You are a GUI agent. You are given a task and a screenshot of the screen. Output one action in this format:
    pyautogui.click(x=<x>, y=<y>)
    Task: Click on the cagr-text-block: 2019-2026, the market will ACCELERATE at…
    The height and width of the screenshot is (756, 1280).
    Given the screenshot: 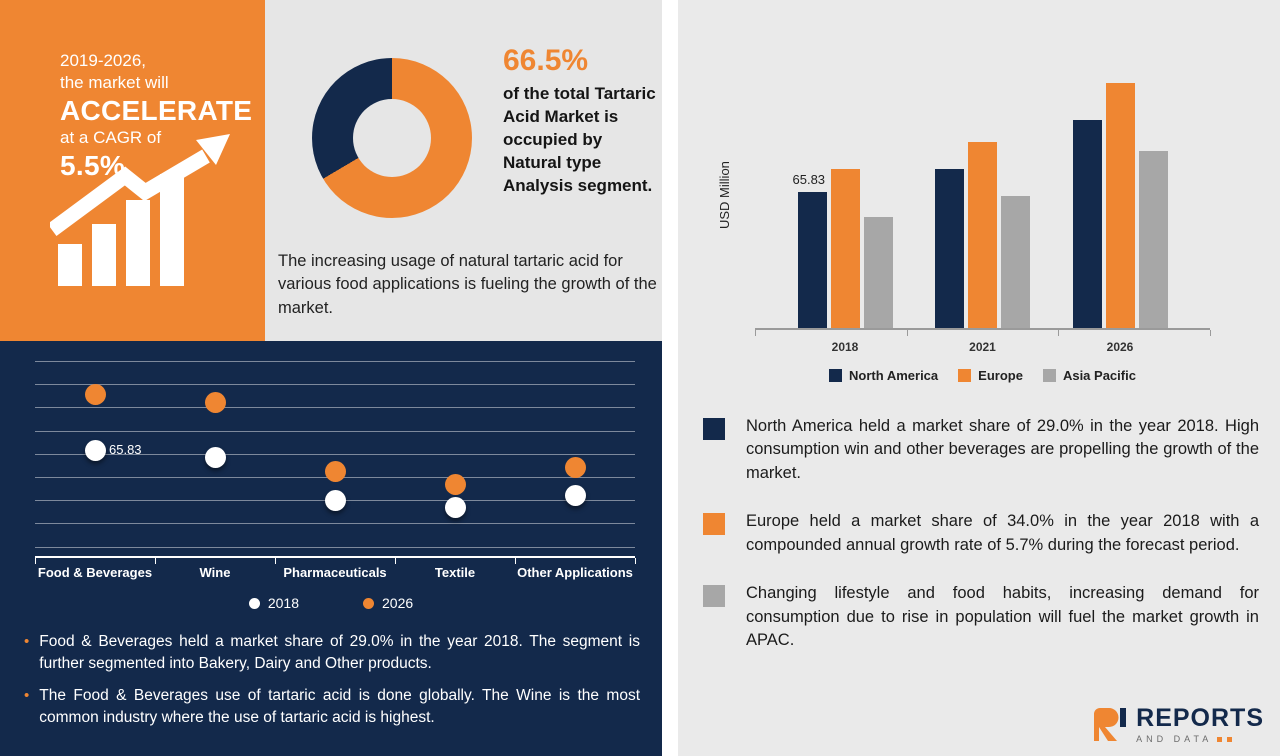 What is the action you would take?
    pyautogui.click(x=132, y=91)
    